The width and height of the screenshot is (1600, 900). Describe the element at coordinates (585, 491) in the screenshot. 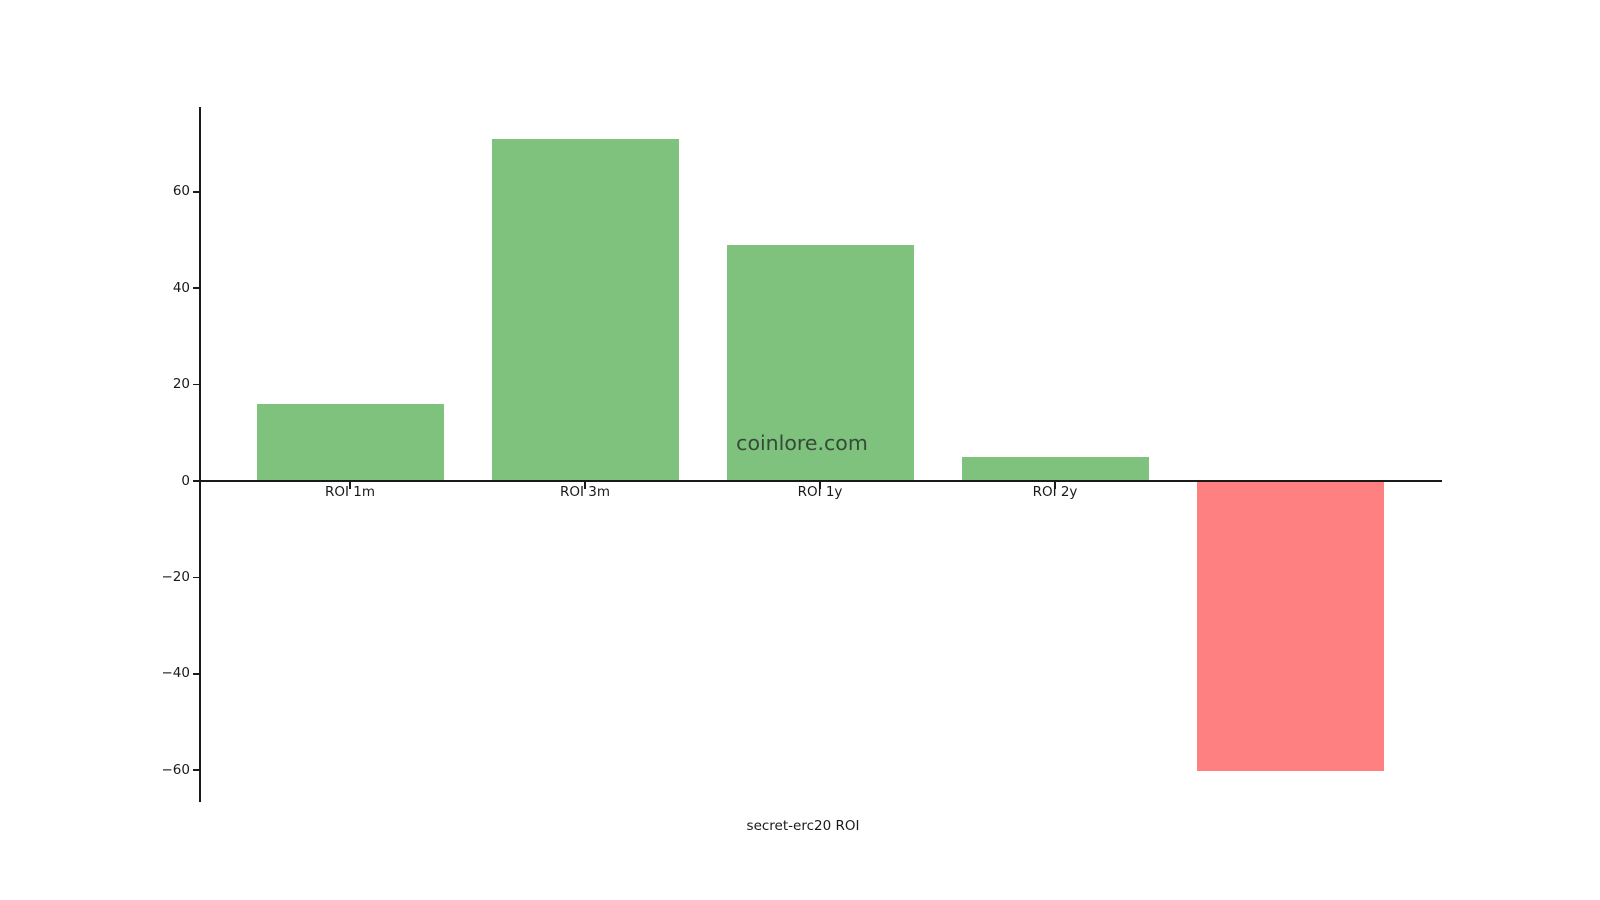

I see `x-tick-label: ROI 3m` at that location.